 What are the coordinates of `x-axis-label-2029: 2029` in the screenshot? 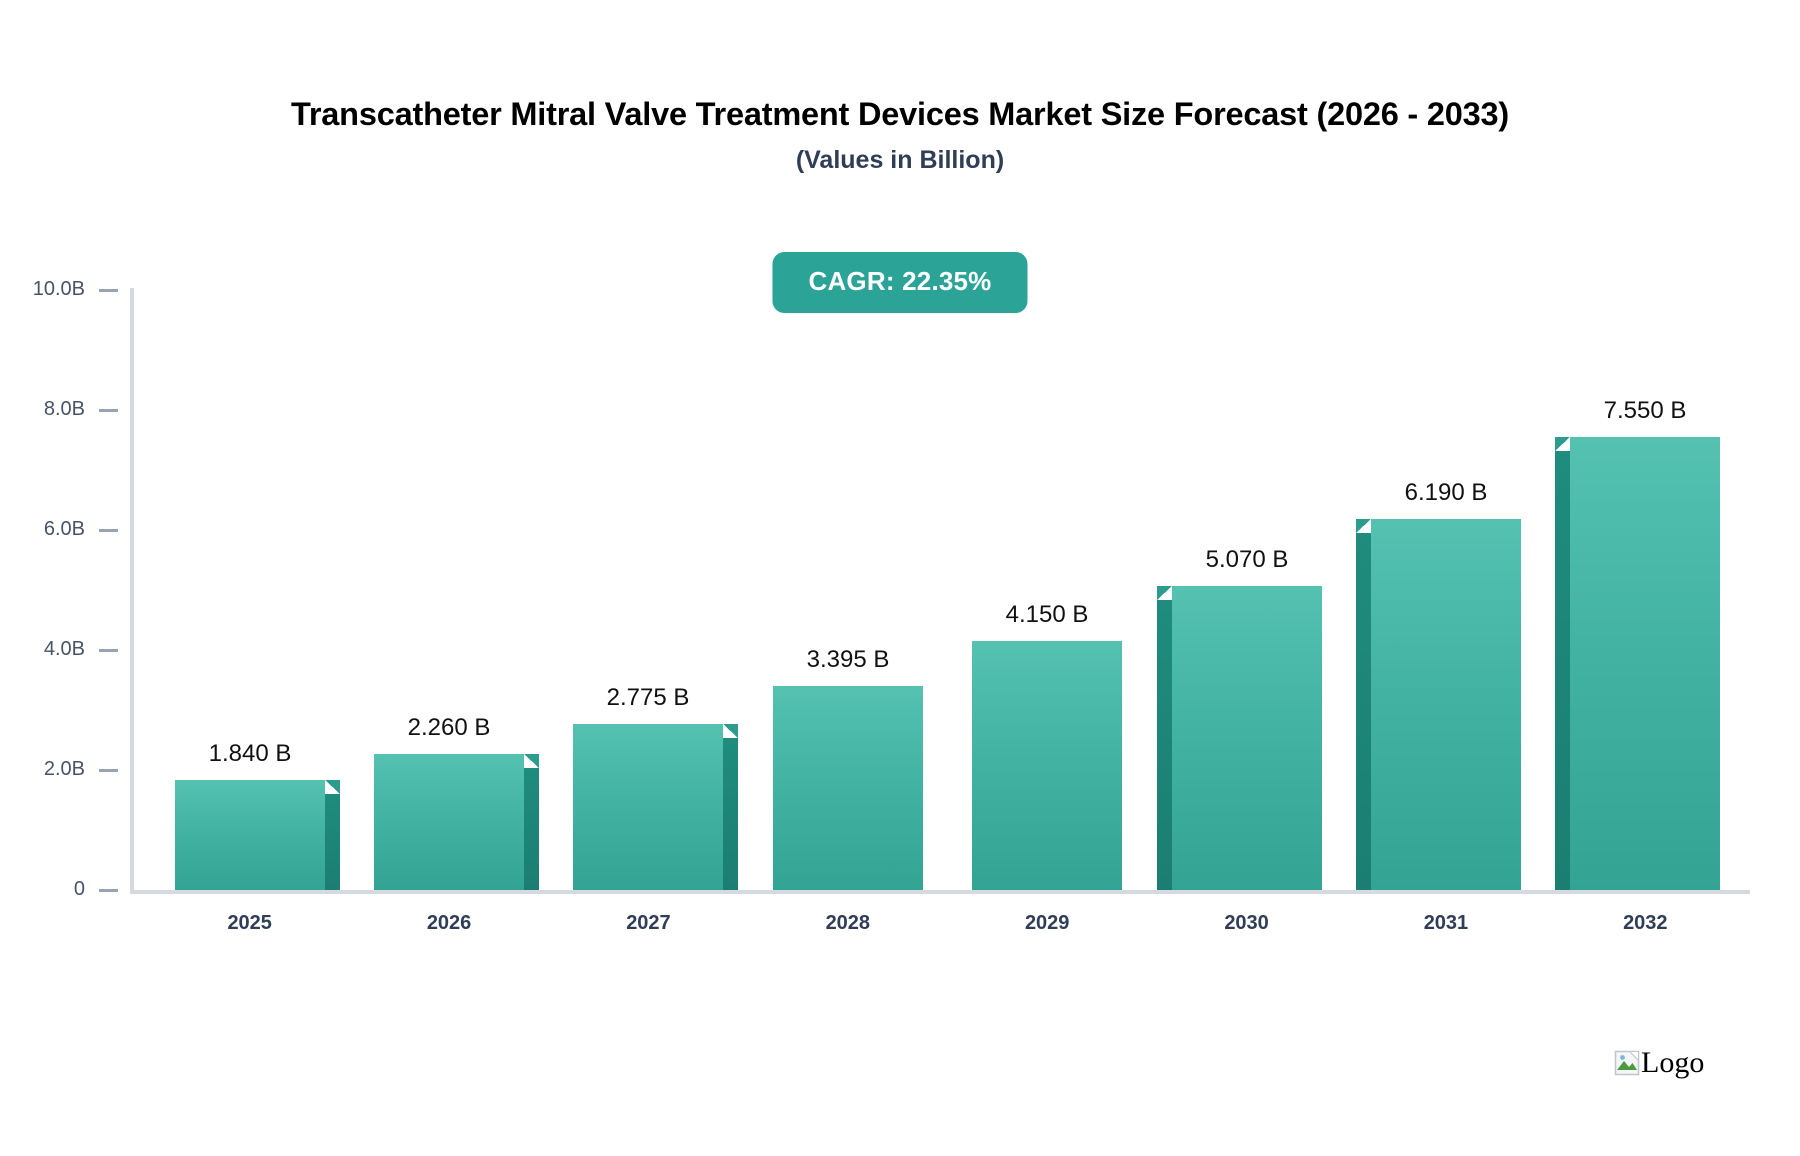 It's located at (1047, 923).